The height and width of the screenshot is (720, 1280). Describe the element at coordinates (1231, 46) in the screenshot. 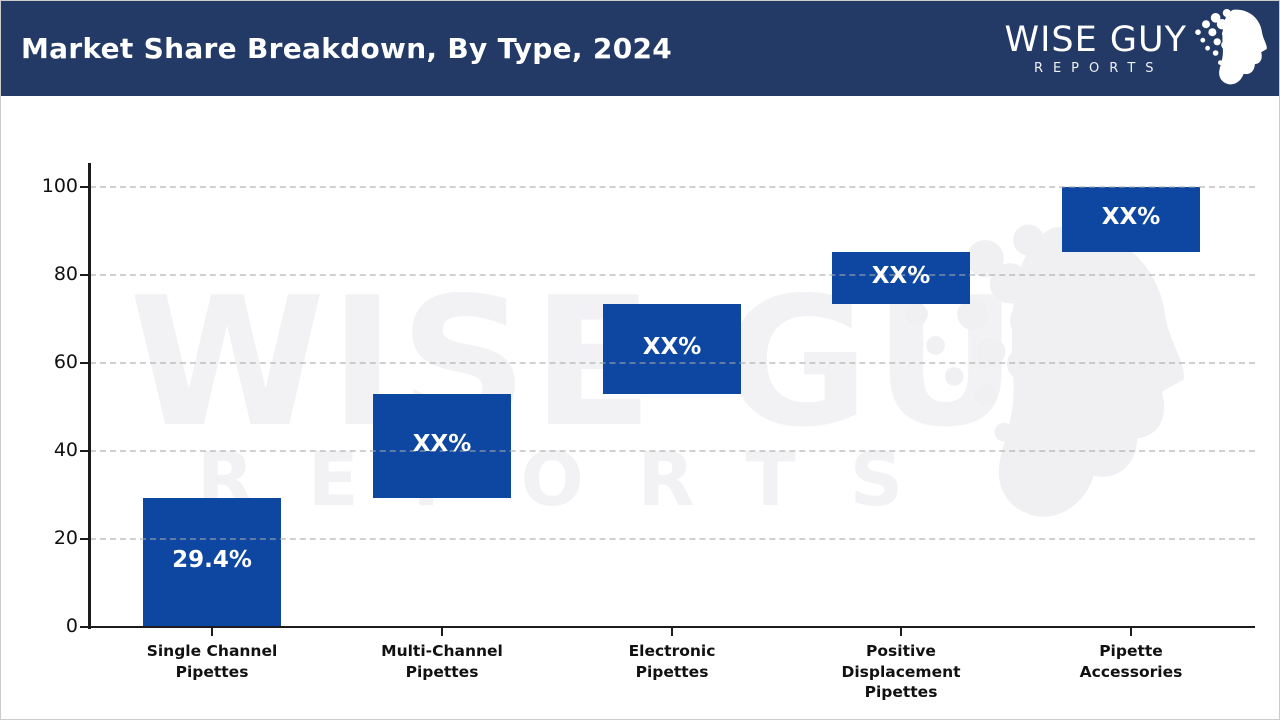

I see `head-profile-icon` at that location.